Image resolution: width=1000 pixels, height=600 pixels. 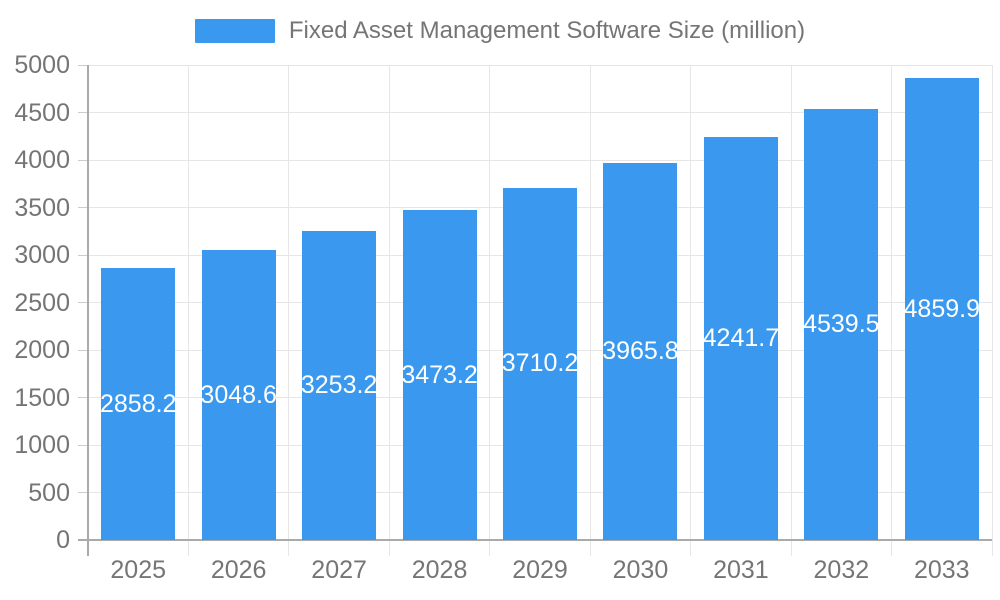 What do you see at coordinates (535, 540) in the screenshot?
I see `x-axis-line` at bounding box center [535, 540].